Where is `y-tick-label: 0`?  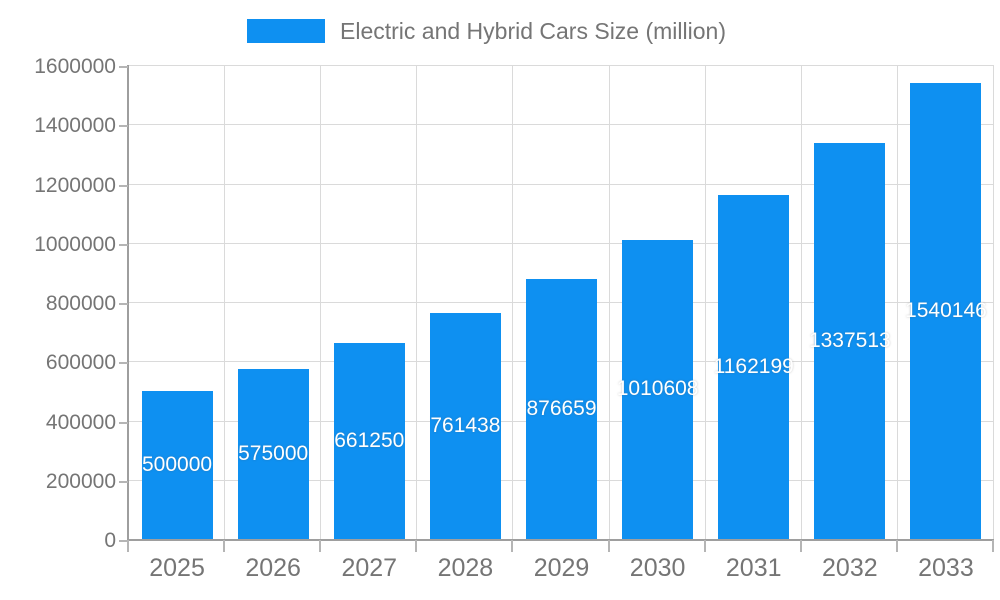 y-tick-label: 0 is located at coordinates (110, 540).